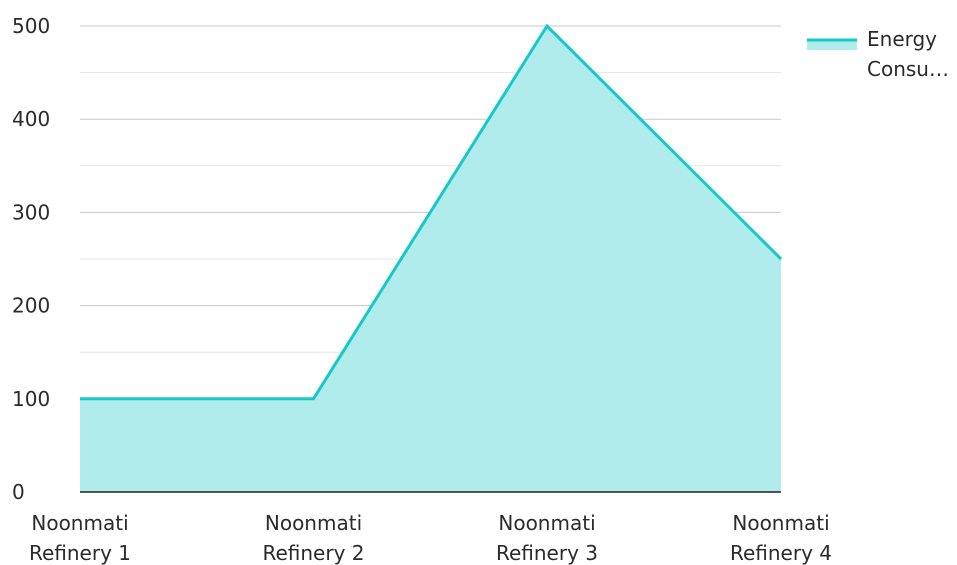 The image size is (957, 565). What do you see at coordinates (31, 399) in the screenshot?
I see `y-tick-label: 100` at bounding box center [31, 399].